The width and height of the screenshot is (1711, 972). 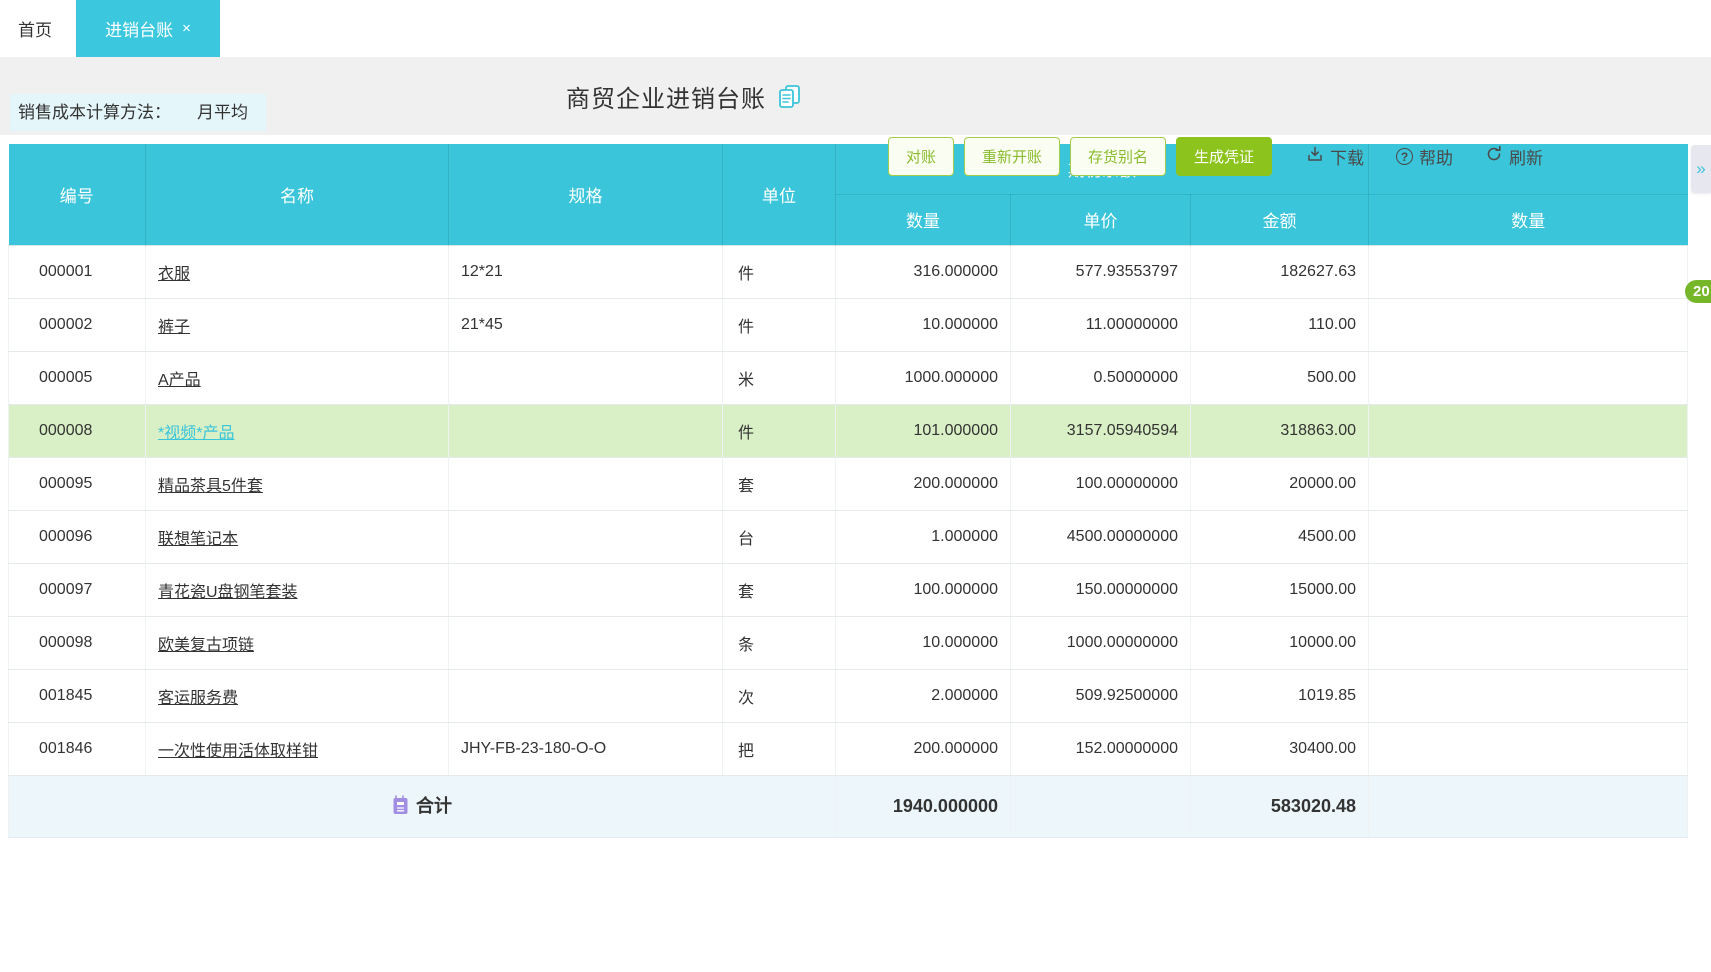 I want to click on cell-unit: 套, so click(x=779, y=484).